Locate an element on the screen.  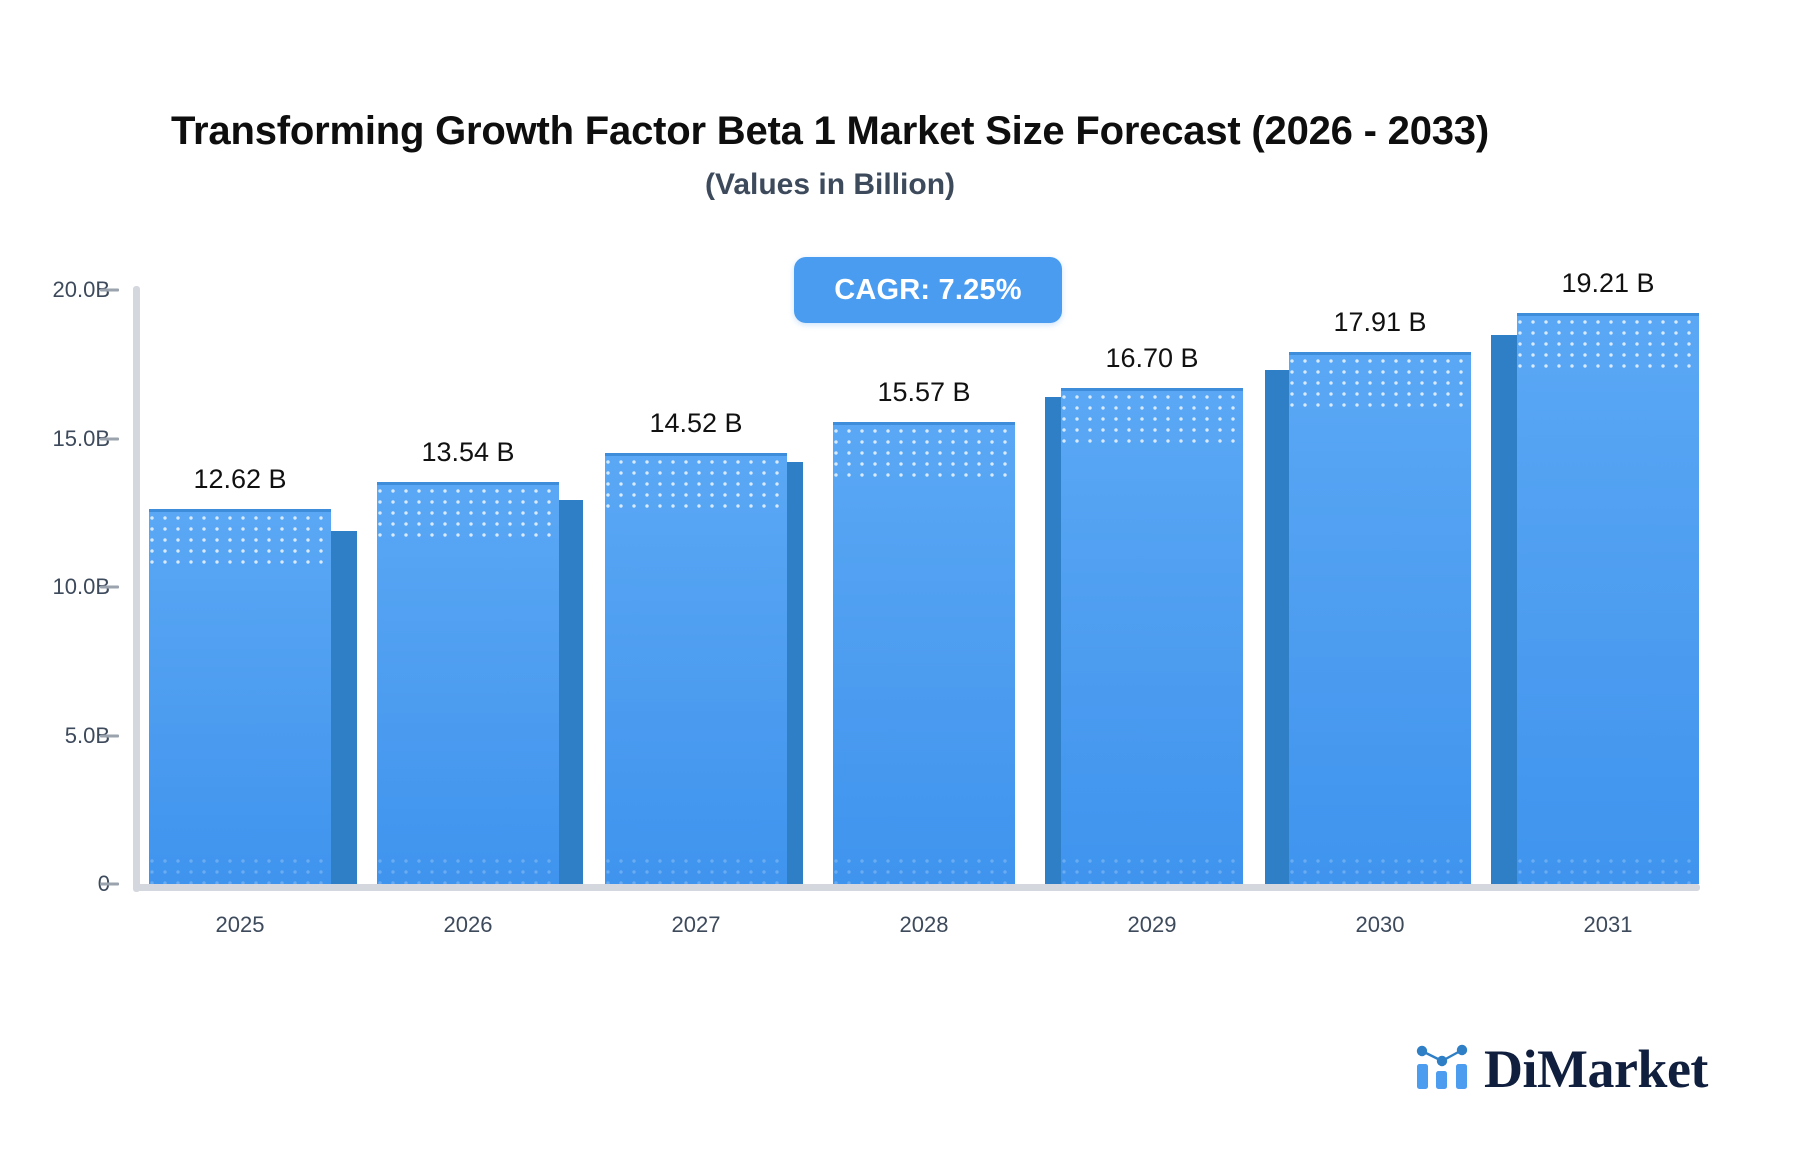
chart-subtitle: (Values in Billion) is located at coordinates (830, 184).